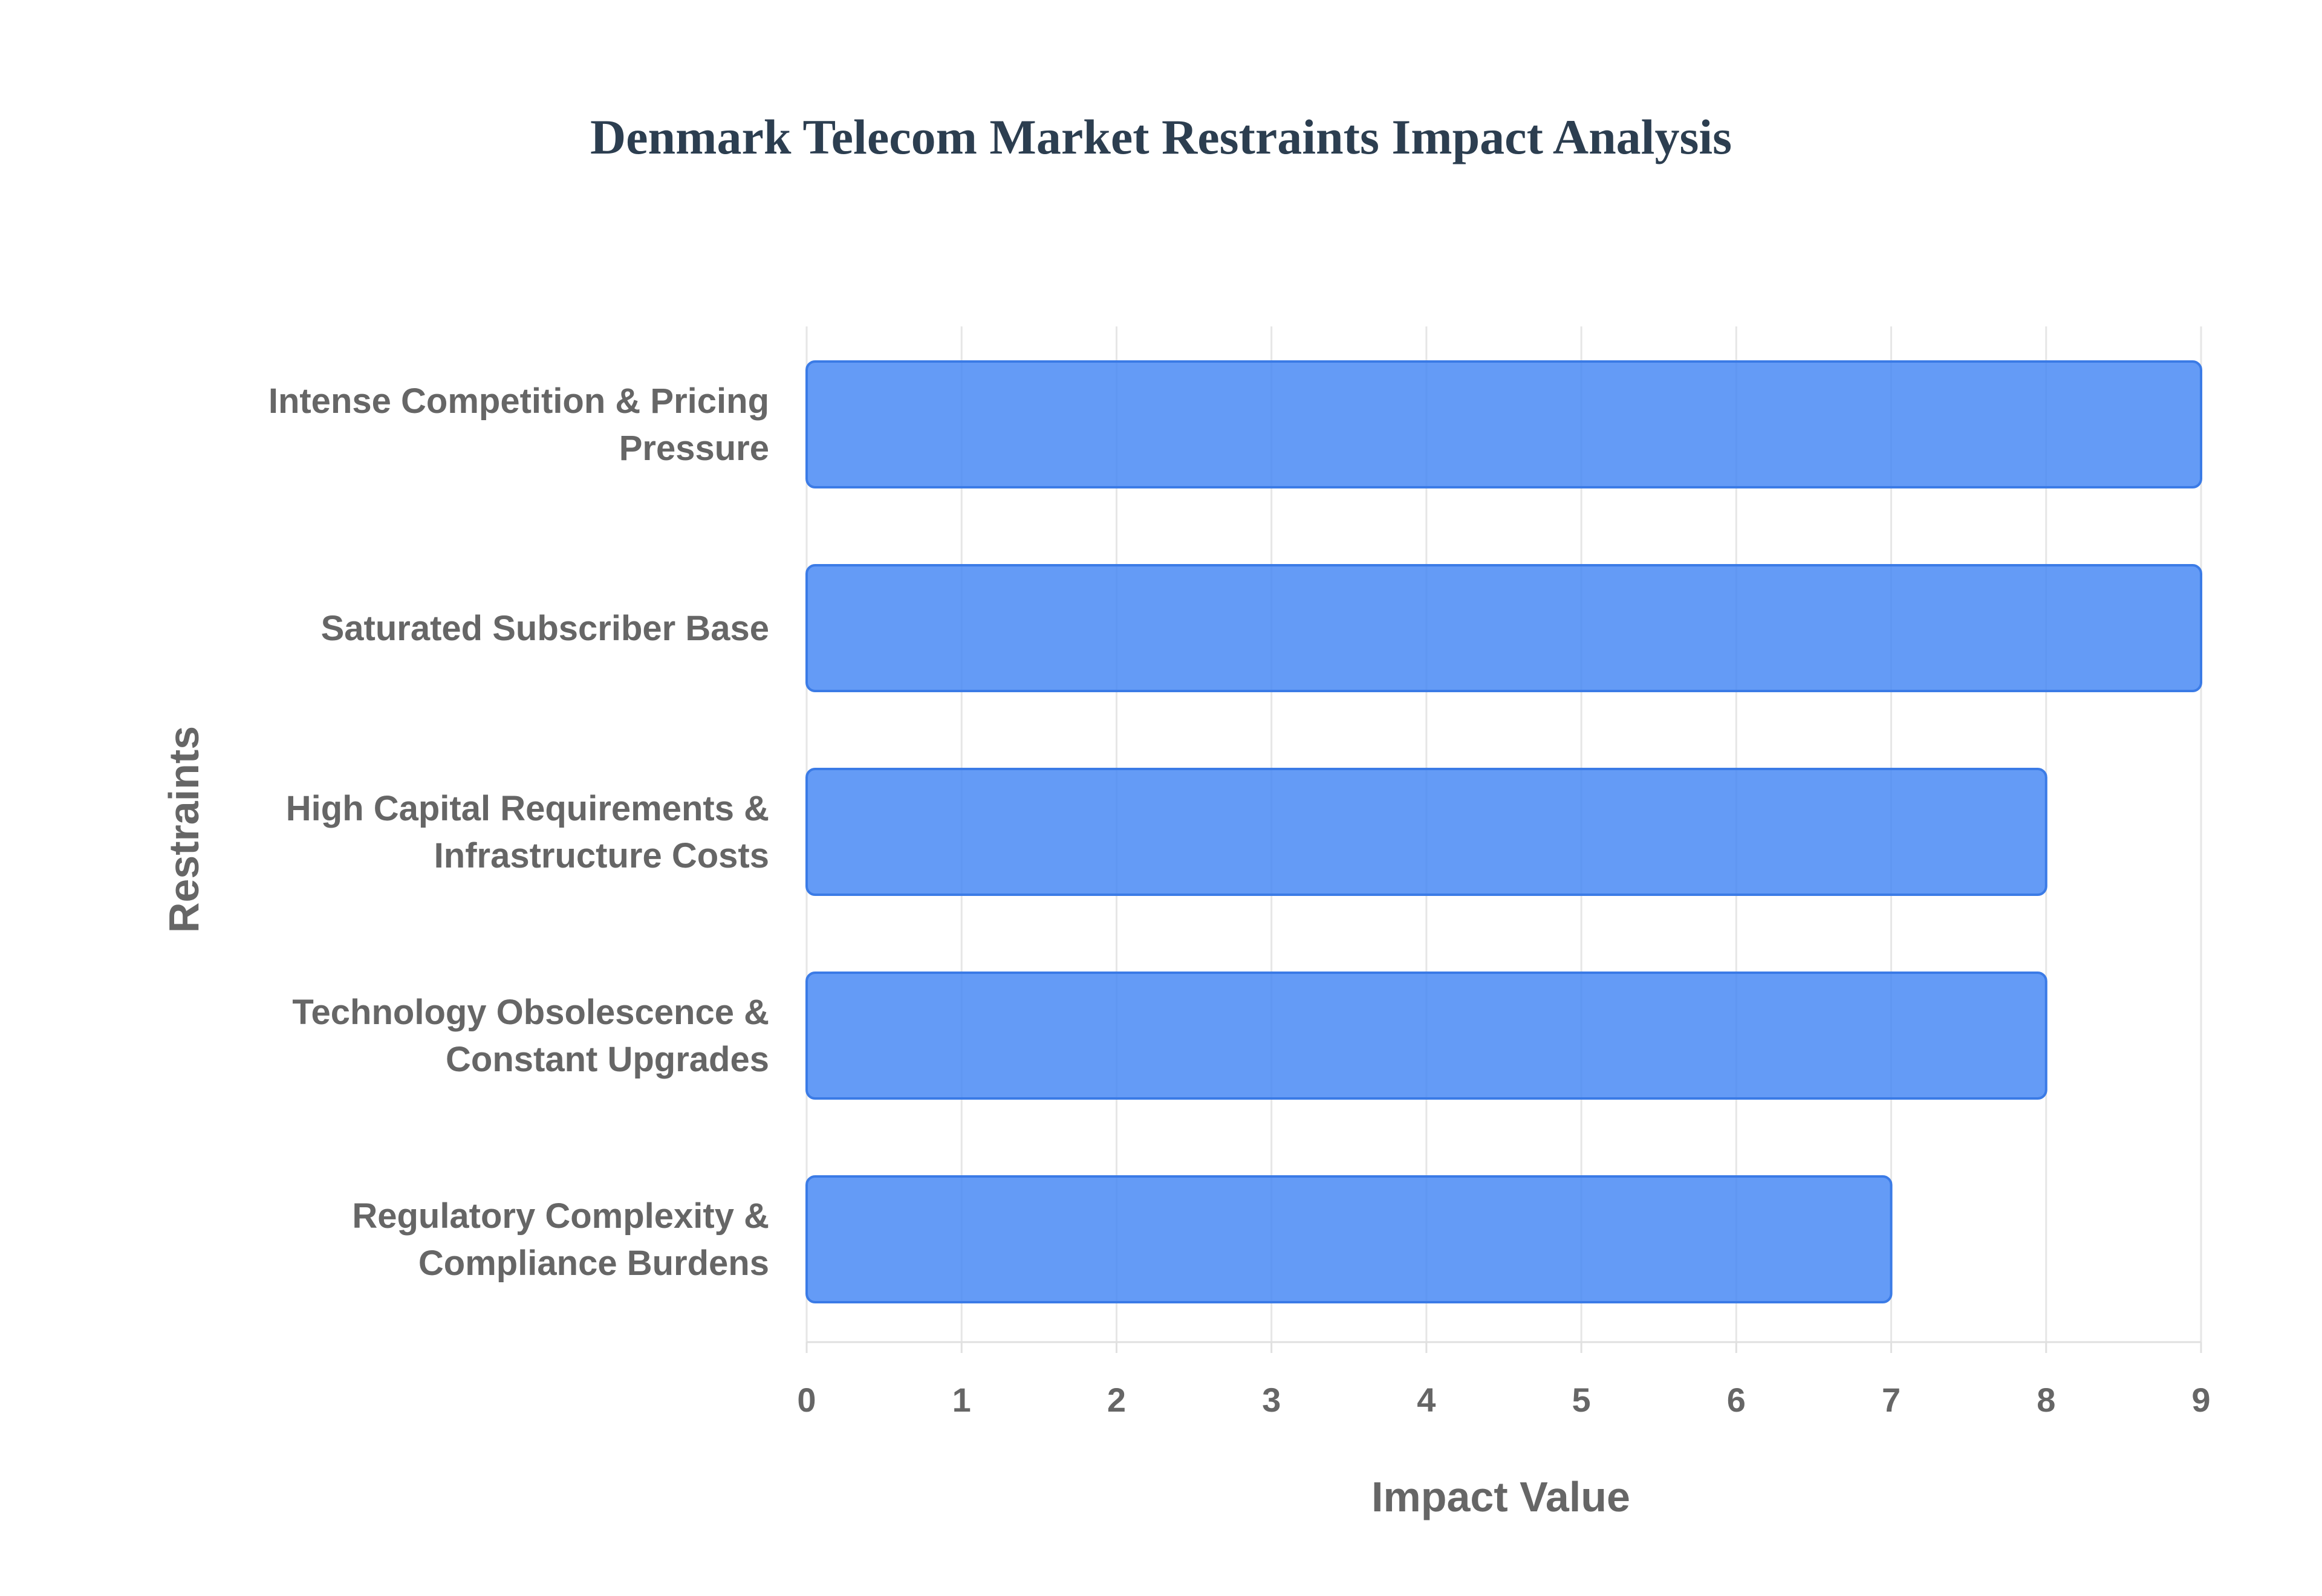 The height and width of the screenshot is (1596, 2322). What do you see at coordinates (1892, 1400) in the screenshot?
I see `x-tick-label: 7` at bounding box center [1892, 1400].